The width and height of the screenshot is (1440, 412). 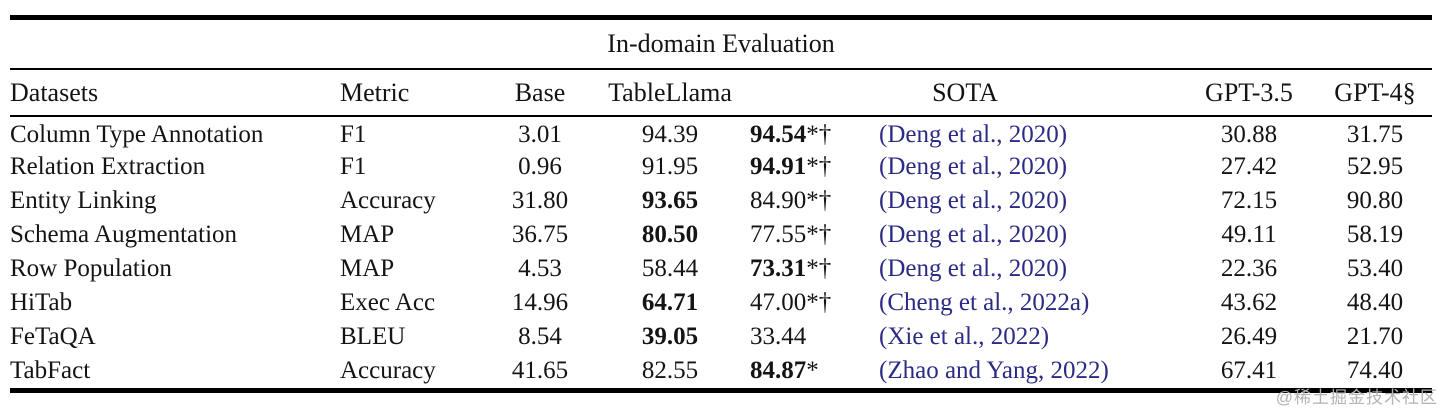 I want to click on gpt35-score-cell: 67.41, so click(x=1249, y=370).